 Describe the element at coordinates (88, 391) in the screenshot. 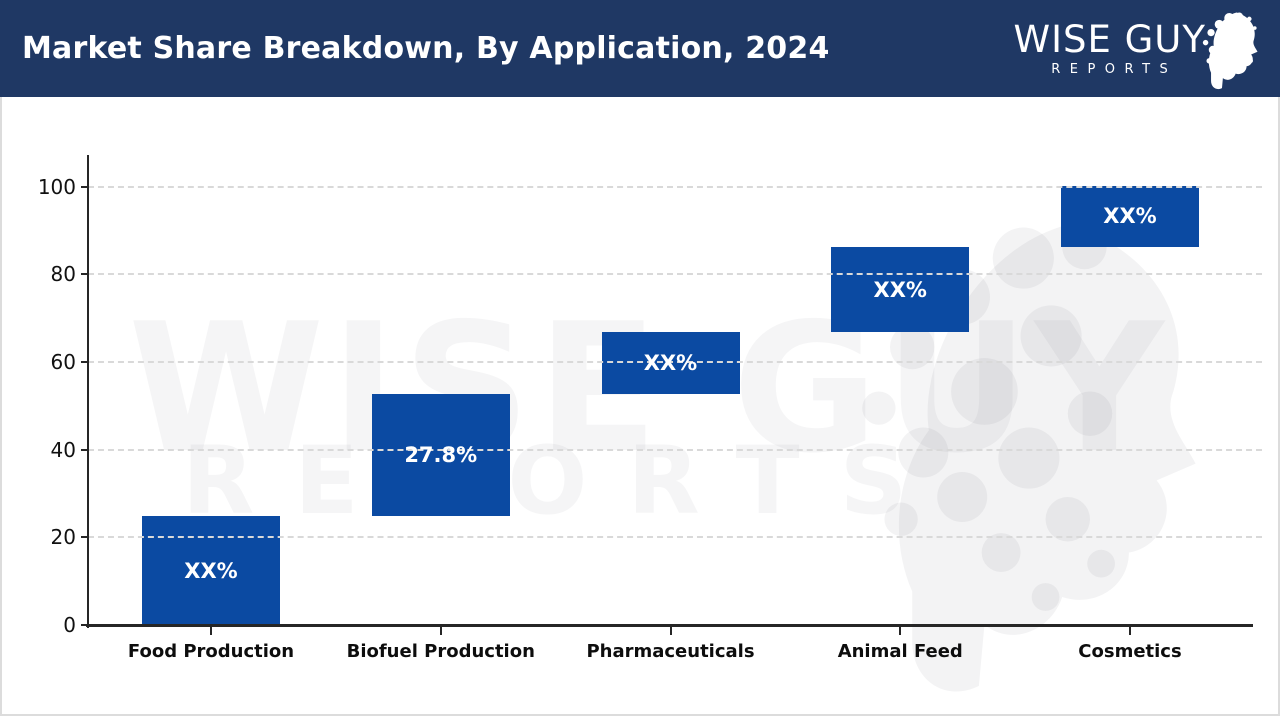

I see `y-axis-line` at that location.